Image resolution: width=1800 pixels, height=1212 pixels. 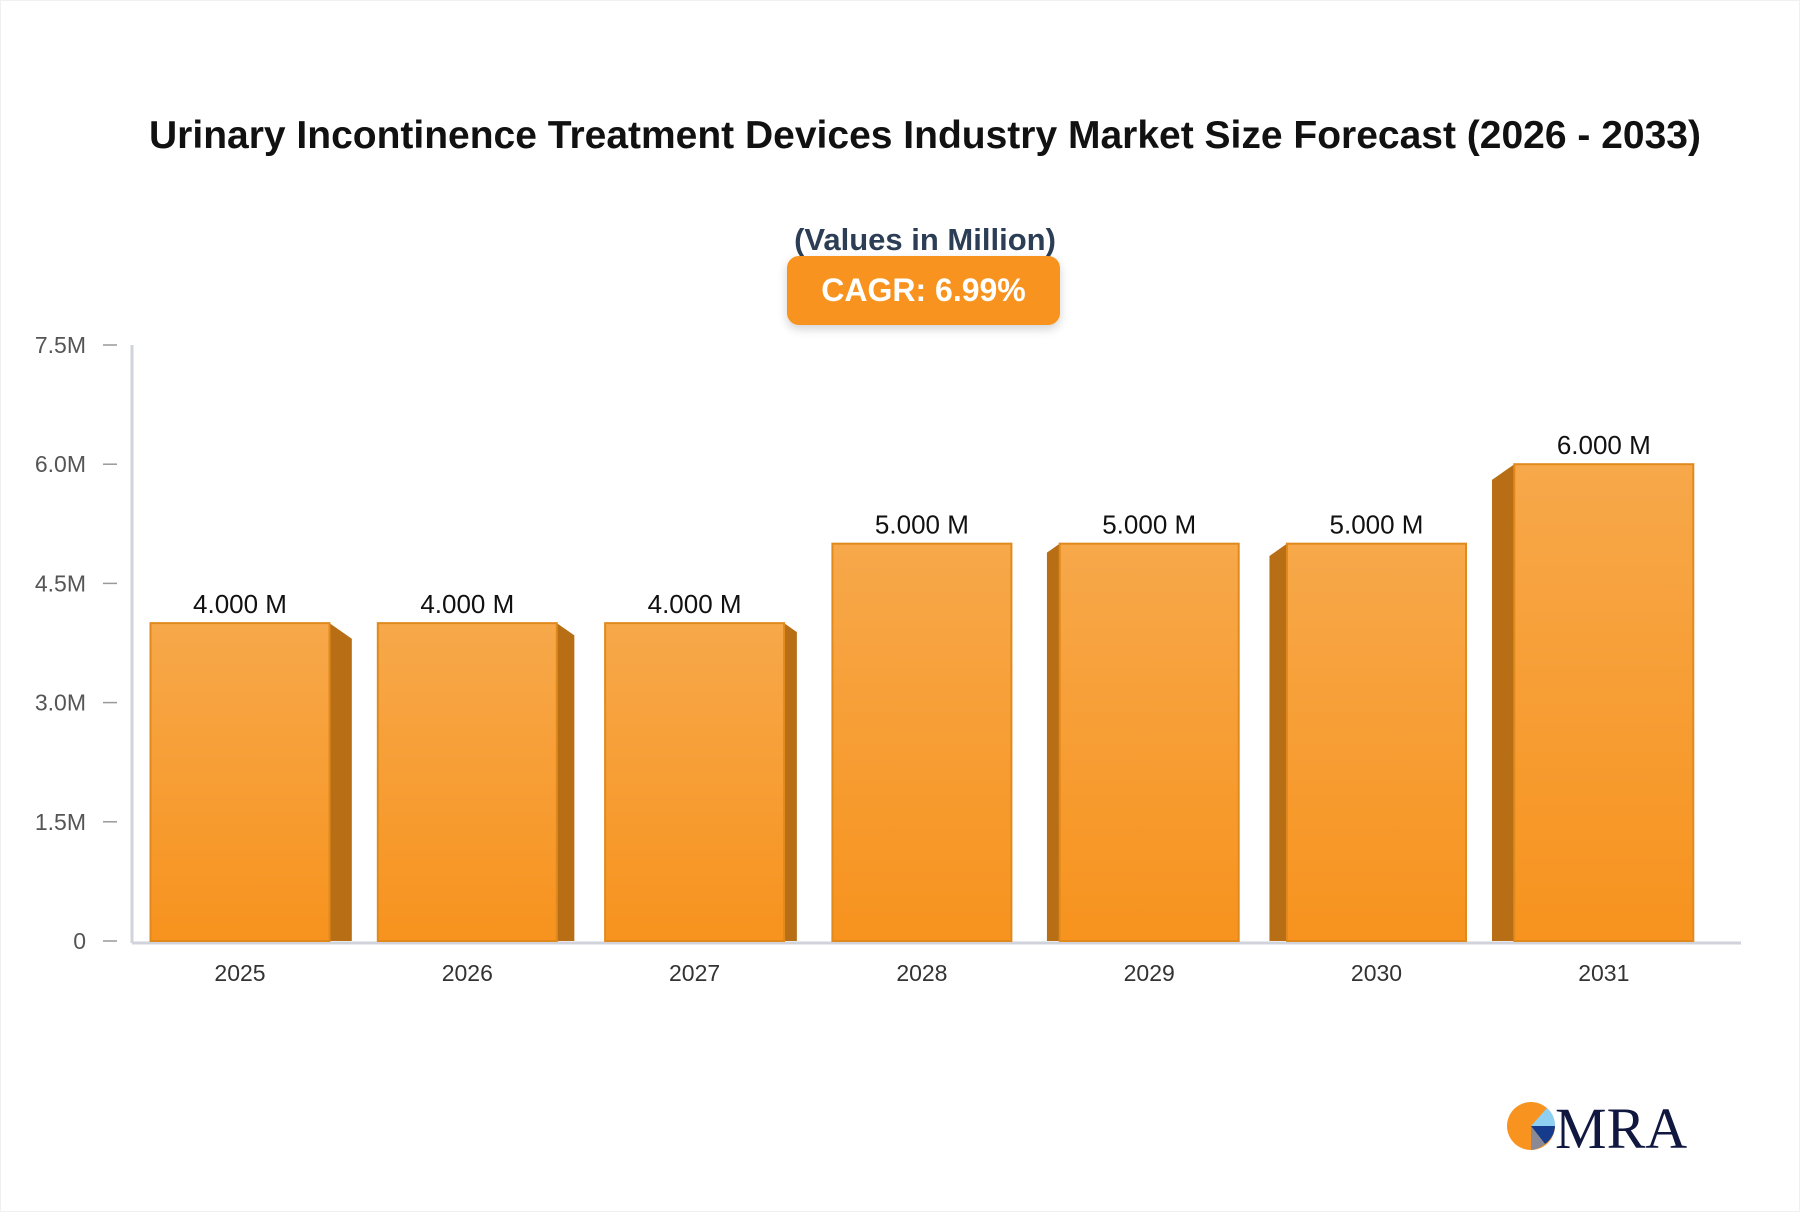 What do you see at coordinates (1053, 742) in the screenshot?
I see `bar-side-2029` at bounding box center [1053, 742].